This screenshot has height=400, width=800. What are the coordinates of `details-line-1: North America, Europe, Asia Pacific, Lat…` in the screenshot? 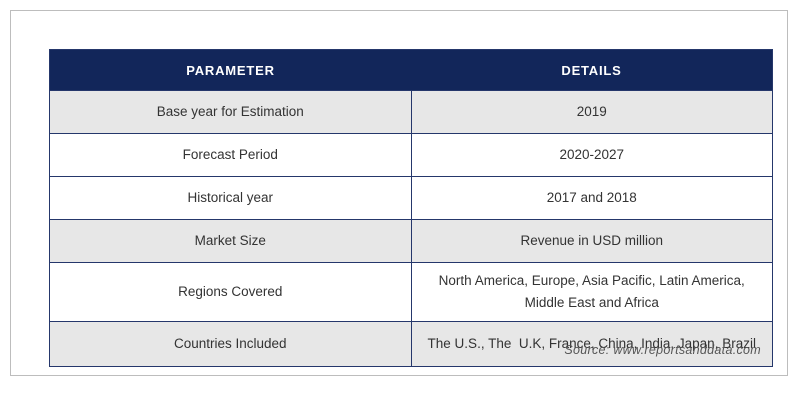 It's located at (591, 280).